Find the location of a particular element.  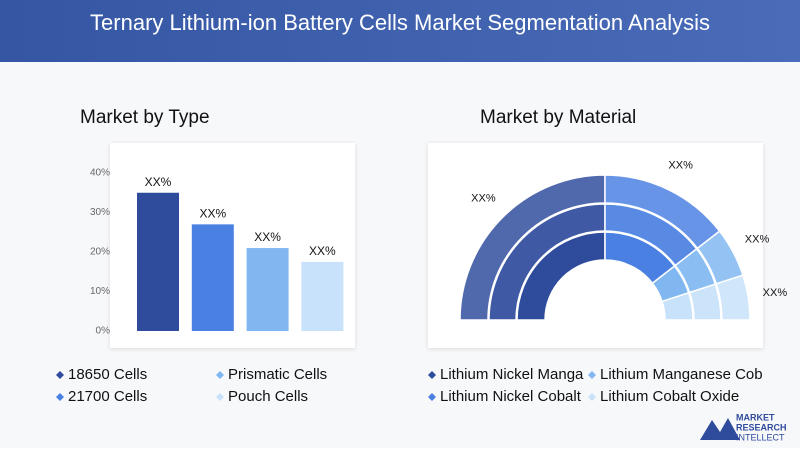

logo: MARKET RESEARCH INTELLECT is located at coordinates (743, 427).